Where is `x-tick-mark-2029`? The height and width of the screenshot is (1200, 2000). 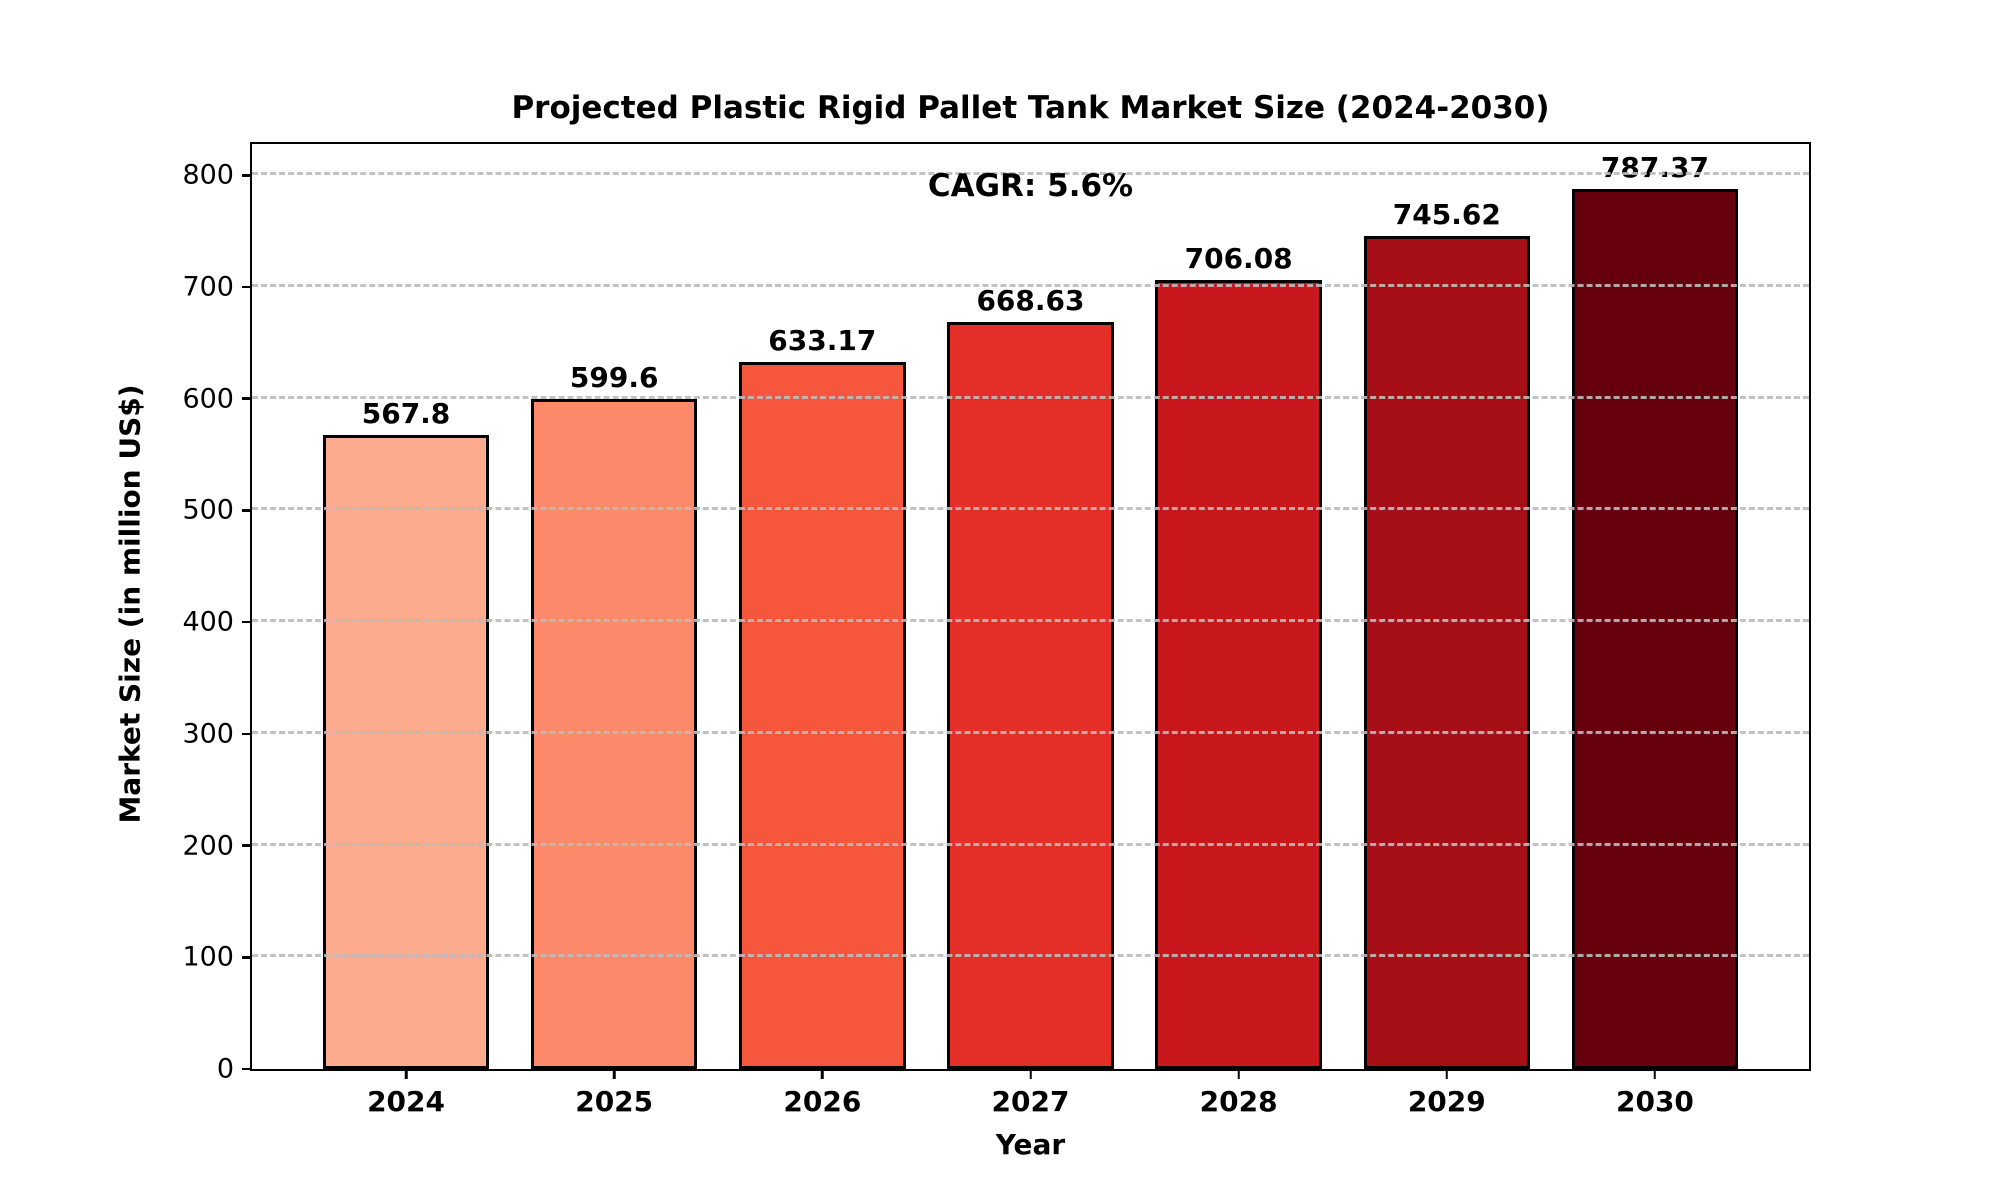
x-tick-mark-2029 is located at coordinates (1447, 1074).